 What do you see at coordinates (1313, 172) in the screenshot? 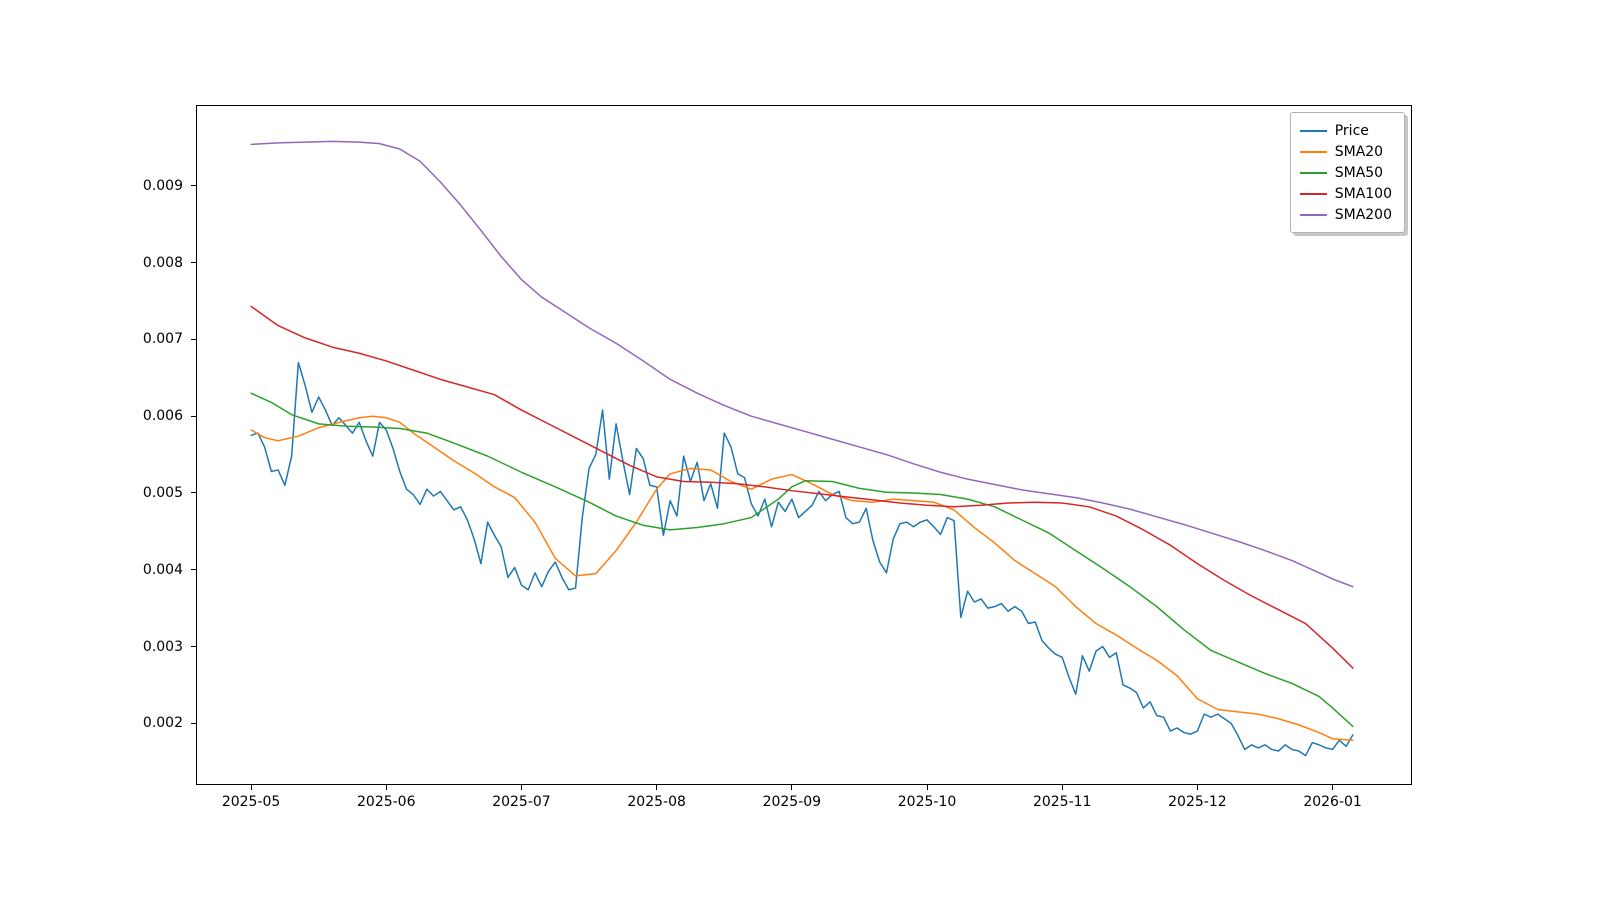
I see `sma50-line-swatch` at bounding box center [1313, 172].